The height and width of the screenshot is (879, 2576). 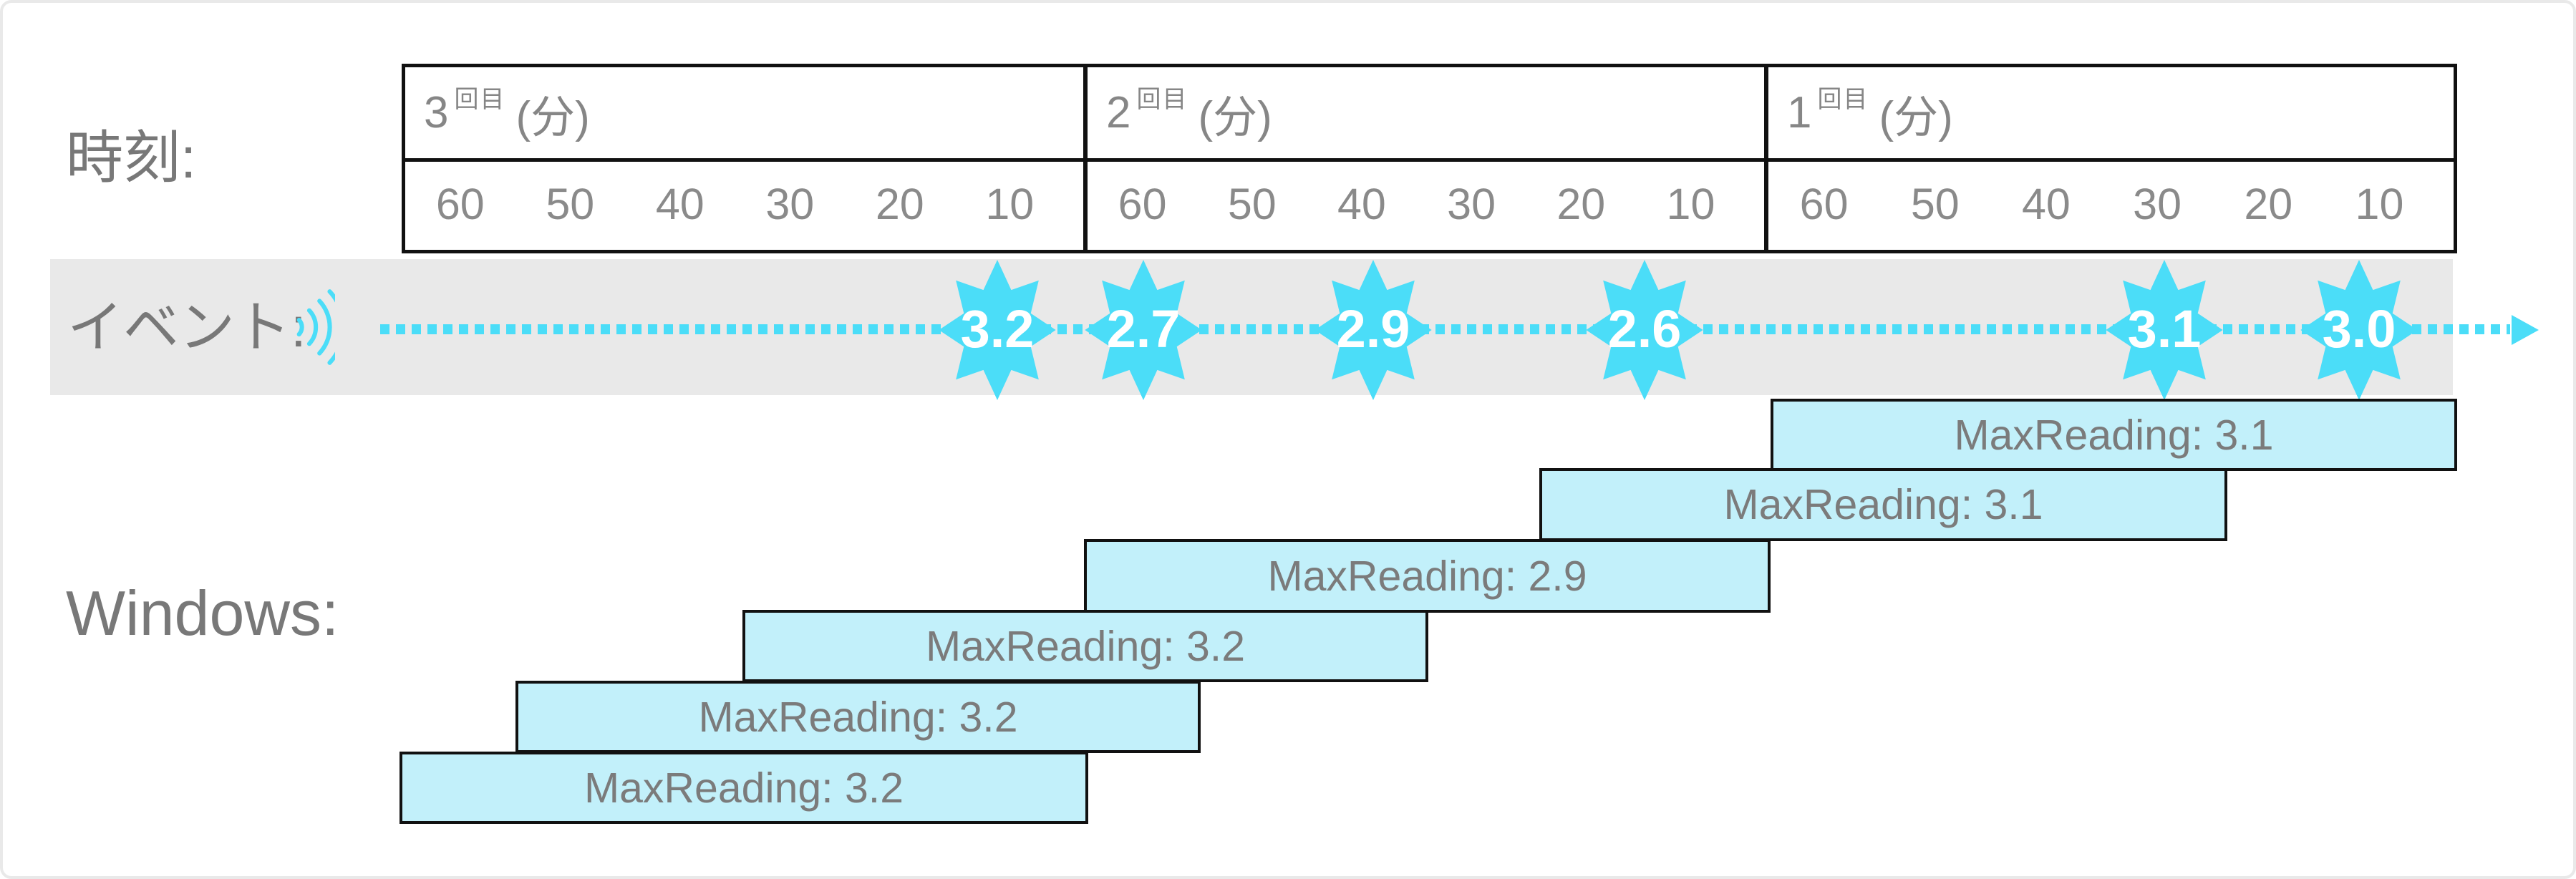 I want to click on event-burst: 2.6, so click(x=1644, y=330).